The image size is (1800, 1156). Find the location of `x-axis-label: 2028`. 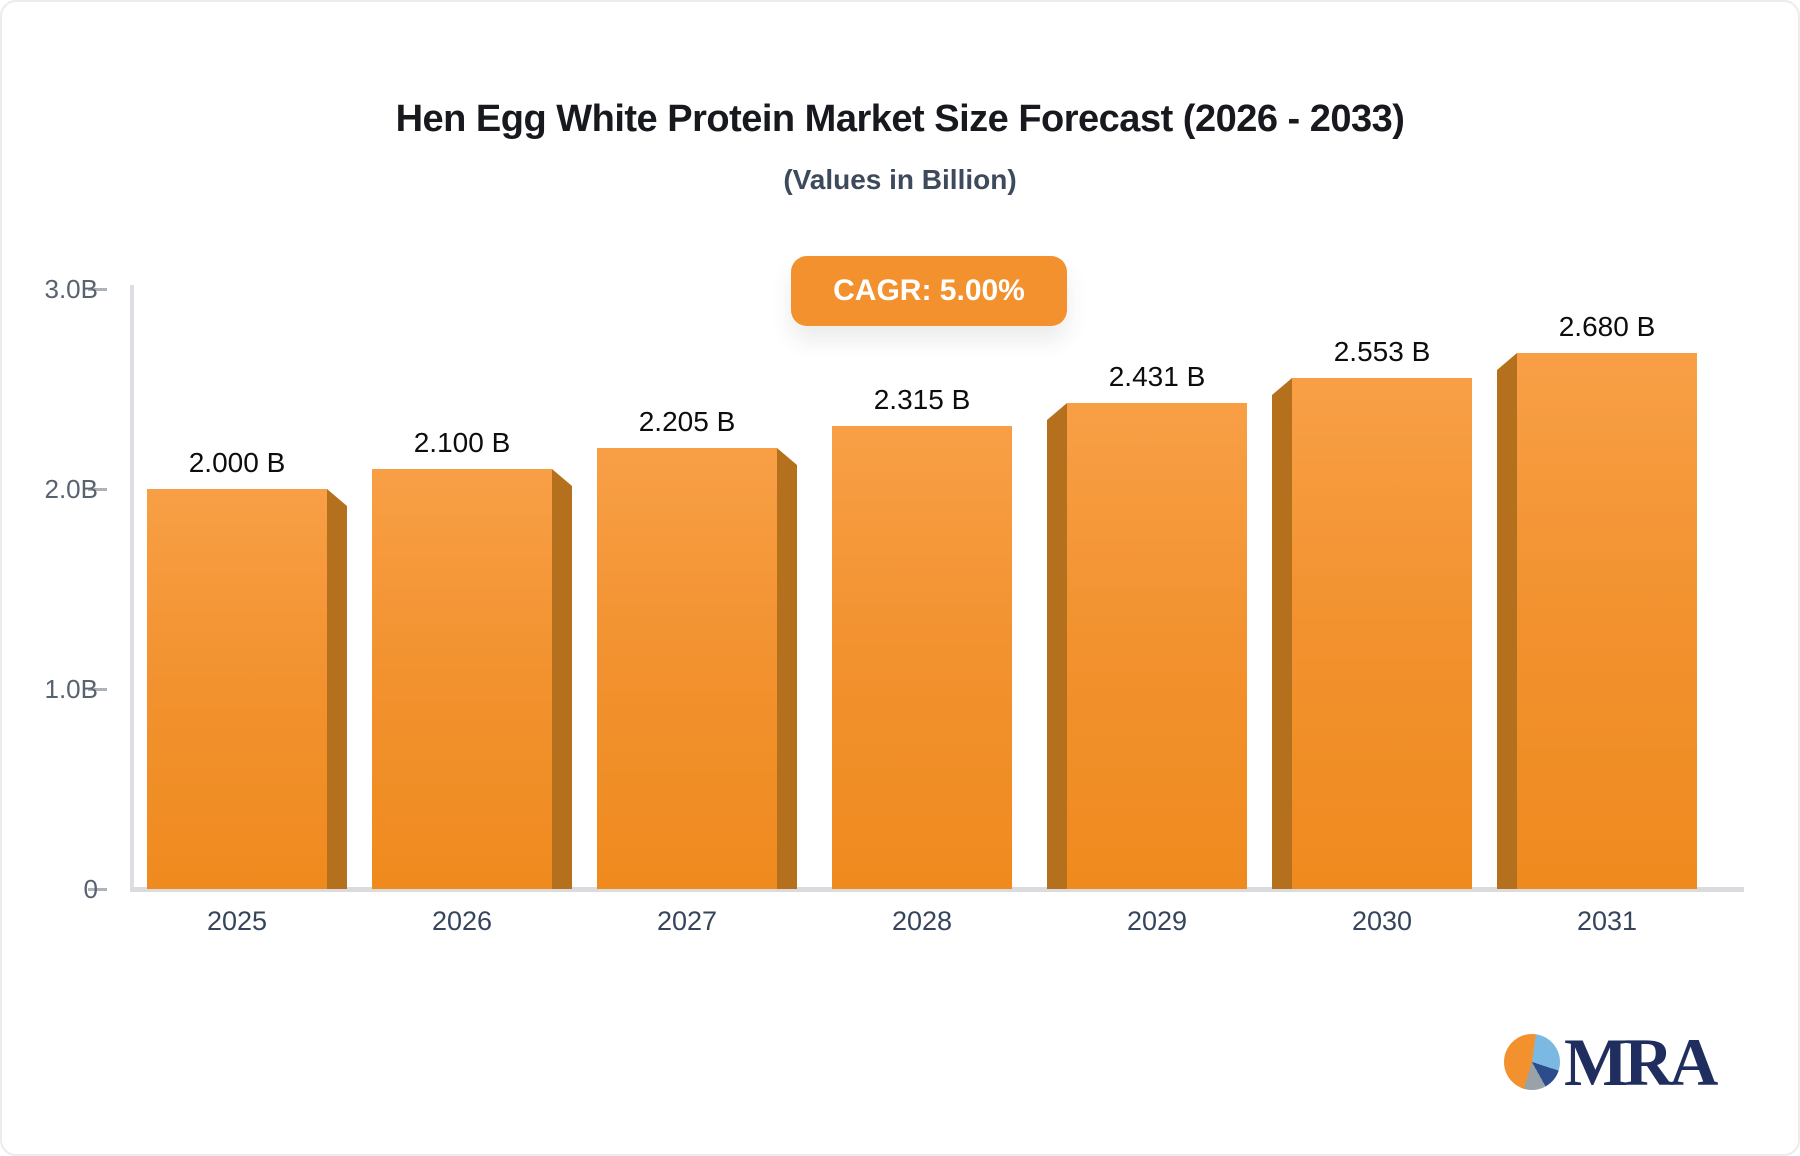

x-axis-label: 2028 is located at coordinates (922, 921).